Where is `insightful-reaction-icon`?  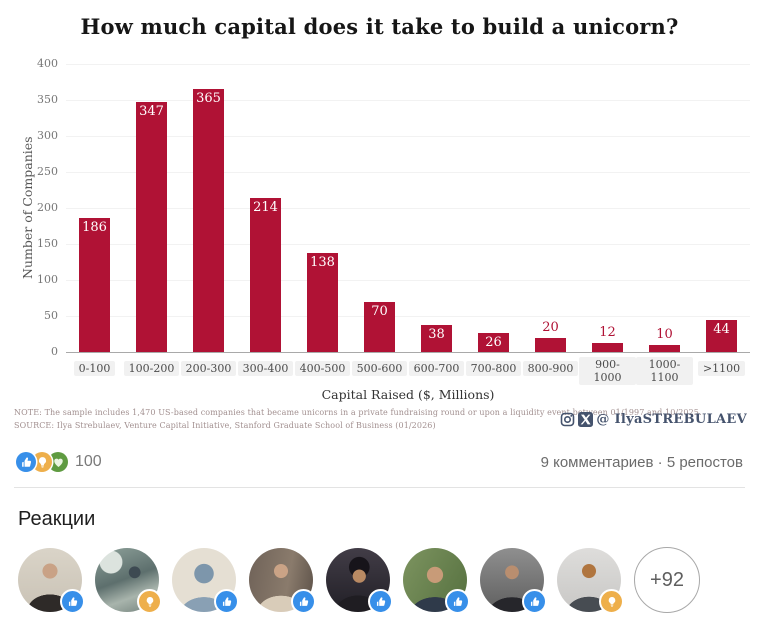 insightful-reaction-icon is located at coordinates (42, 462).